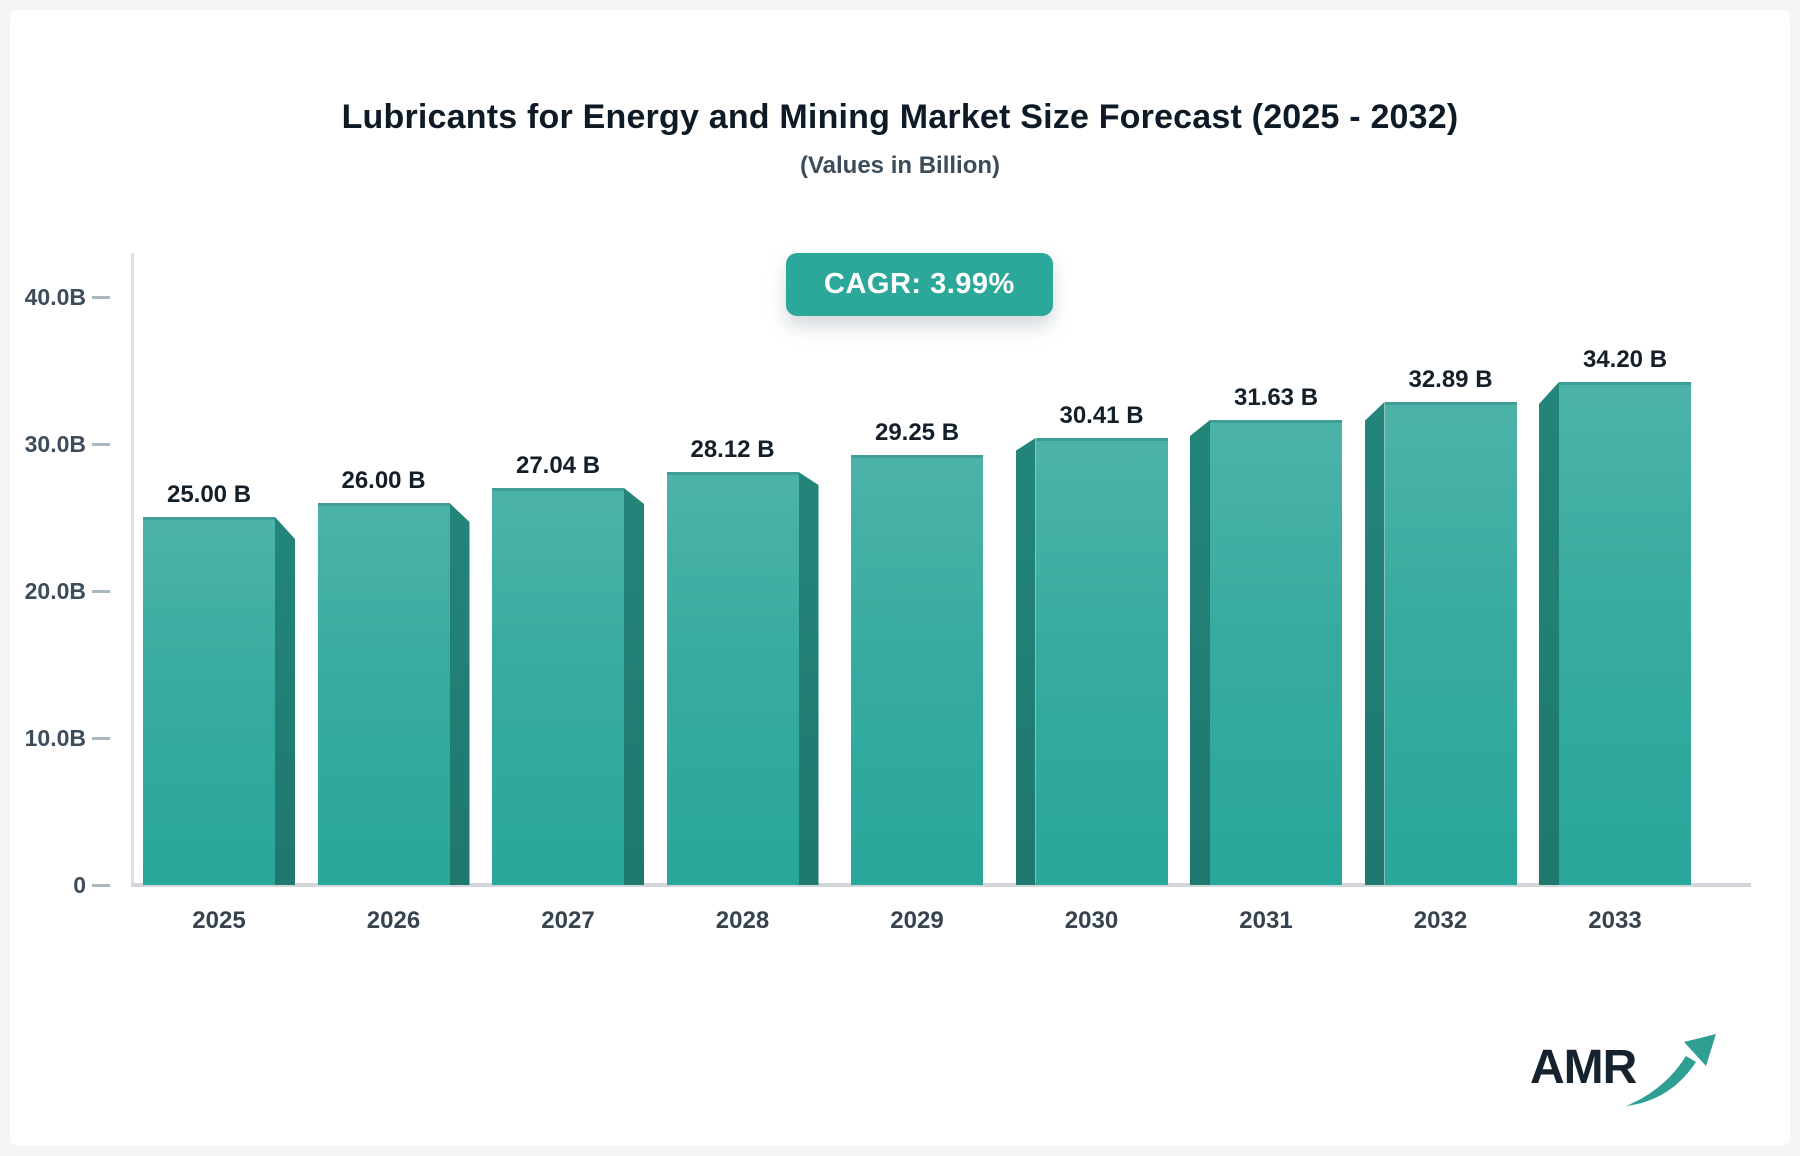  What do you see at coordinates (1450, 643) in the screenshot?
I see `bar-2032` at bounding box center [1450, 643].